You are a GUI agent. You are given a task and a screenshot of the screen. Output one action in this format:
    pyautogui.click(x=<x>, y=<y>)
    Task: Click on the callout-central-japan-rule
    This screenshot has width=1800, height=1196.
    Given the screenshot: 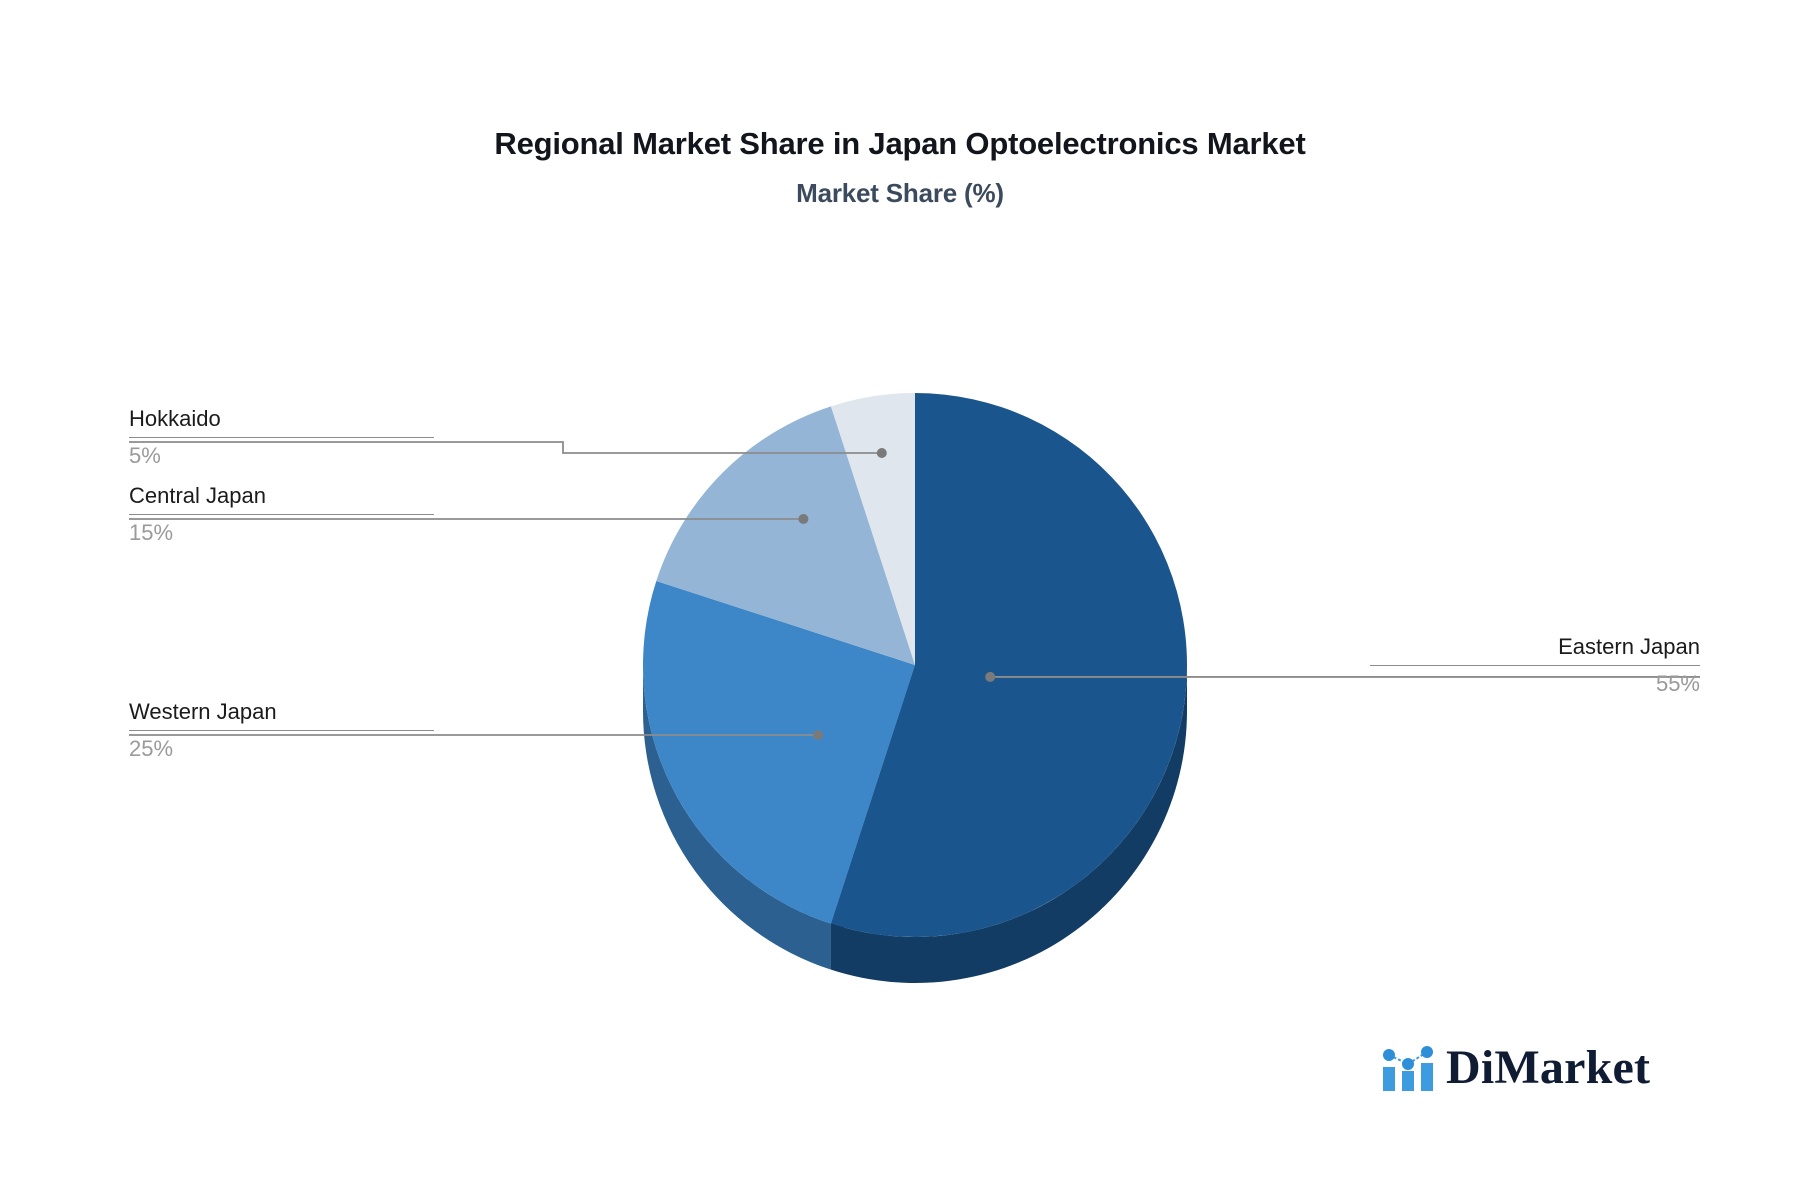 What is the action you would take?
    pyautogui.click(x=281, y=514)
    